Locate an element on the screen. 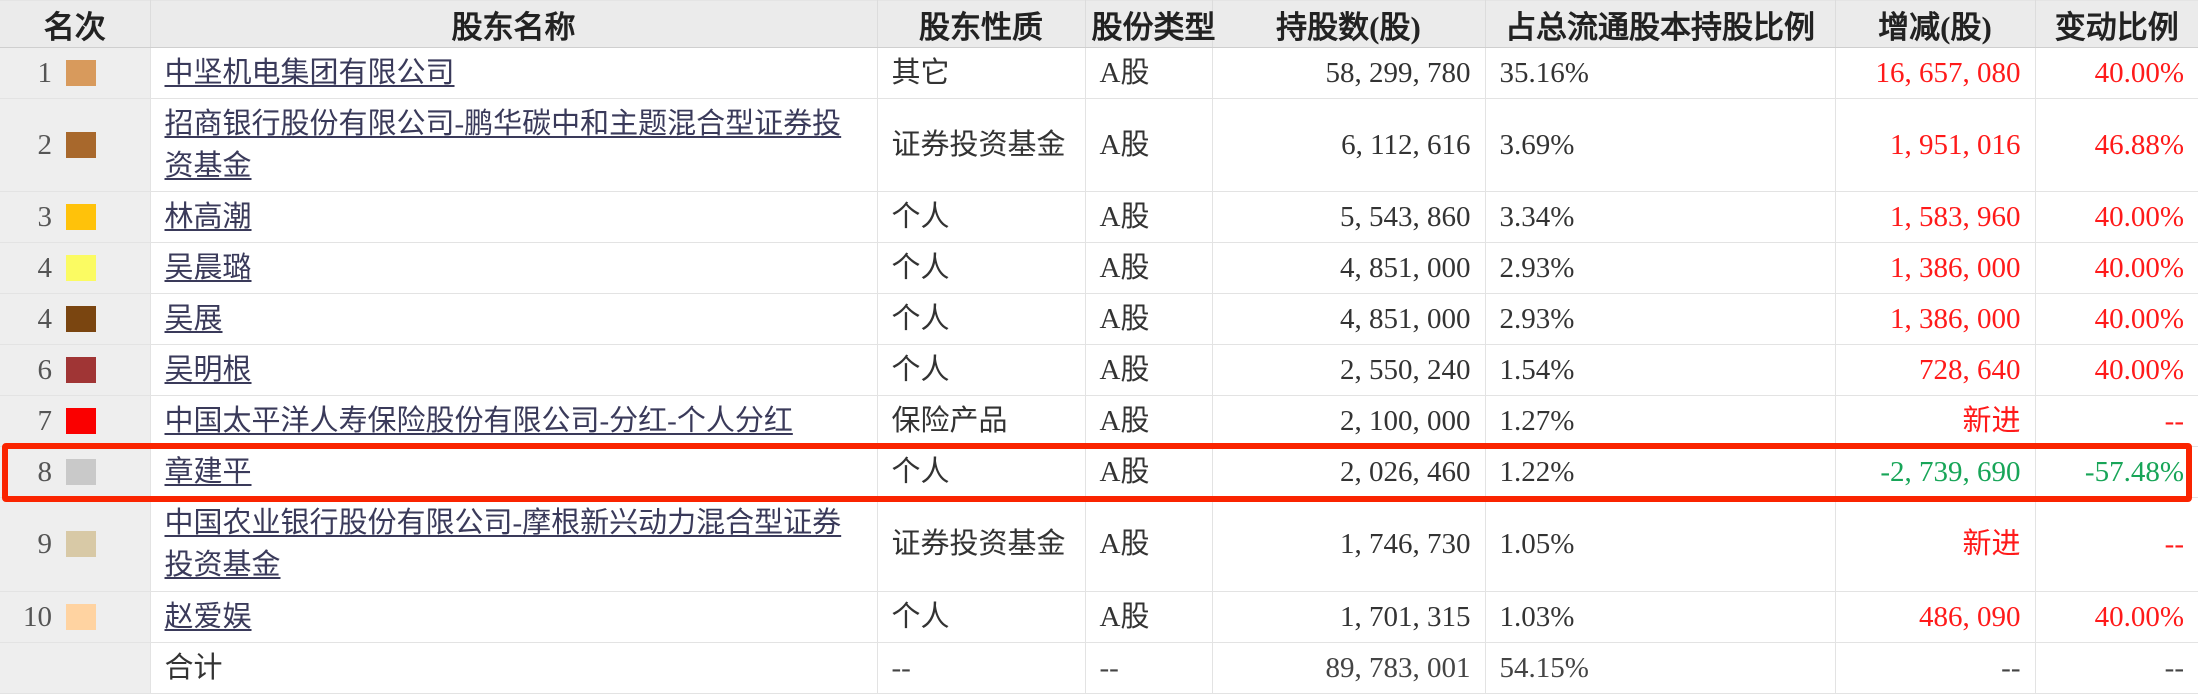  rank-number: 10 is located at coordinates (37, 616).